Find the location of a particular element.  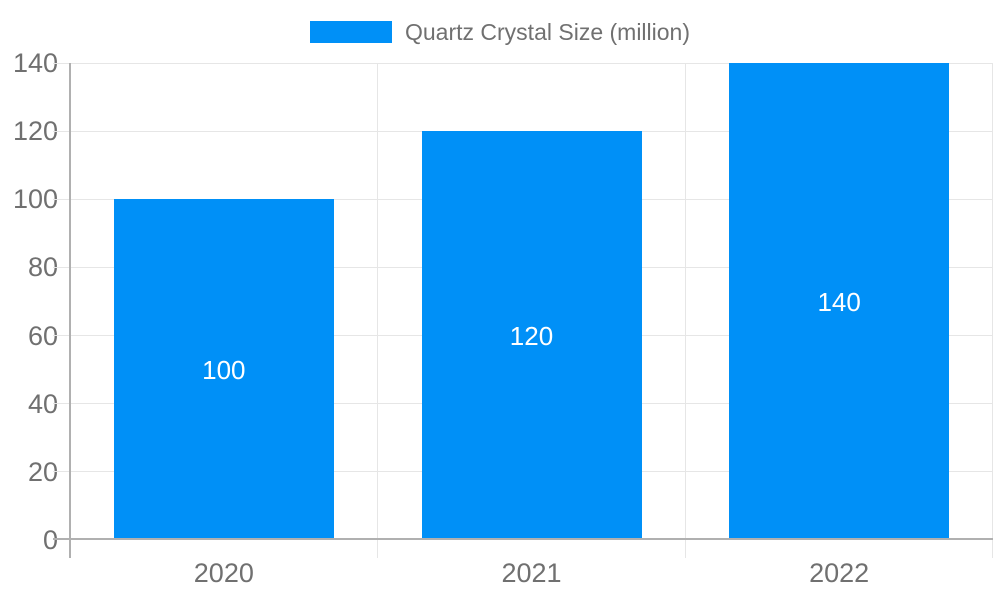

bar-2020: 100 is located at coordinates (223, 369).